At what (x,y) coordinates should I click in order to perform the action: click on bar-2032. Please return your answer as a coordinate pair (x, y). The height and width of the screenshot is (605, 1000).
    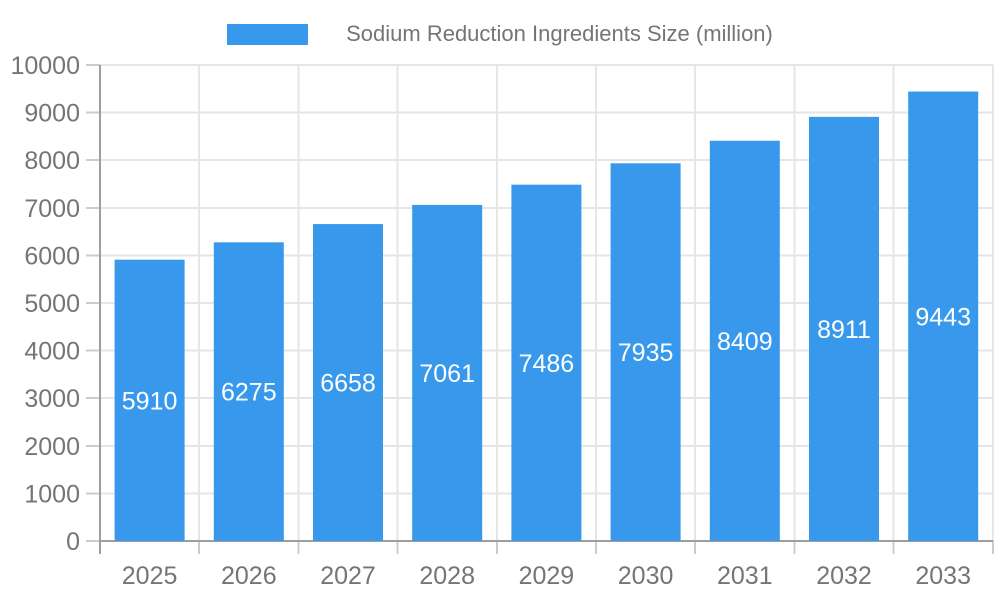
    Looking at the image, I should click on (844, 329).